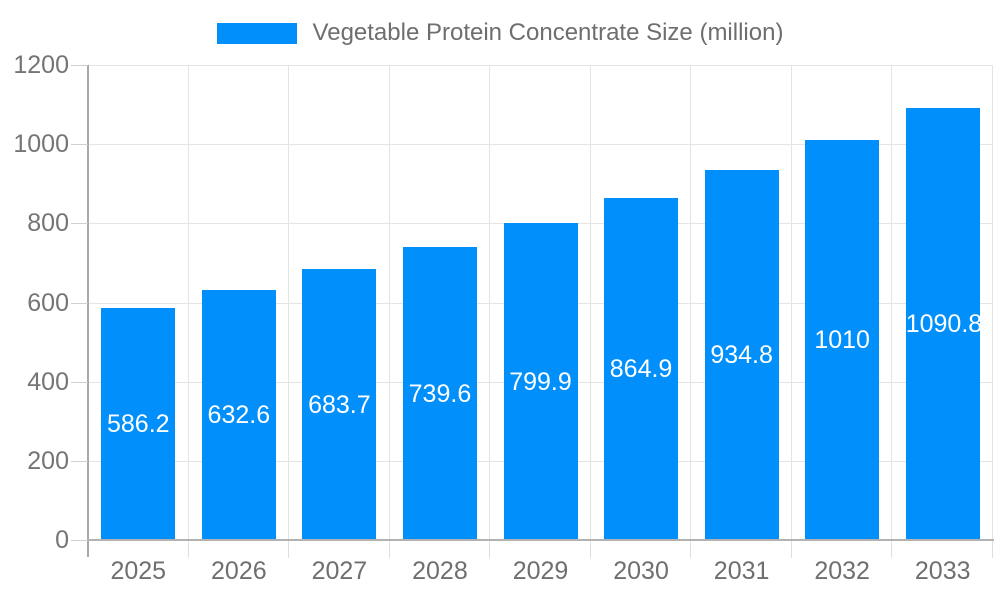 Image resolution: width=1000 pixels, height=600 pixels. I want to click on bar-2026: 632.6, so click(238, 414).